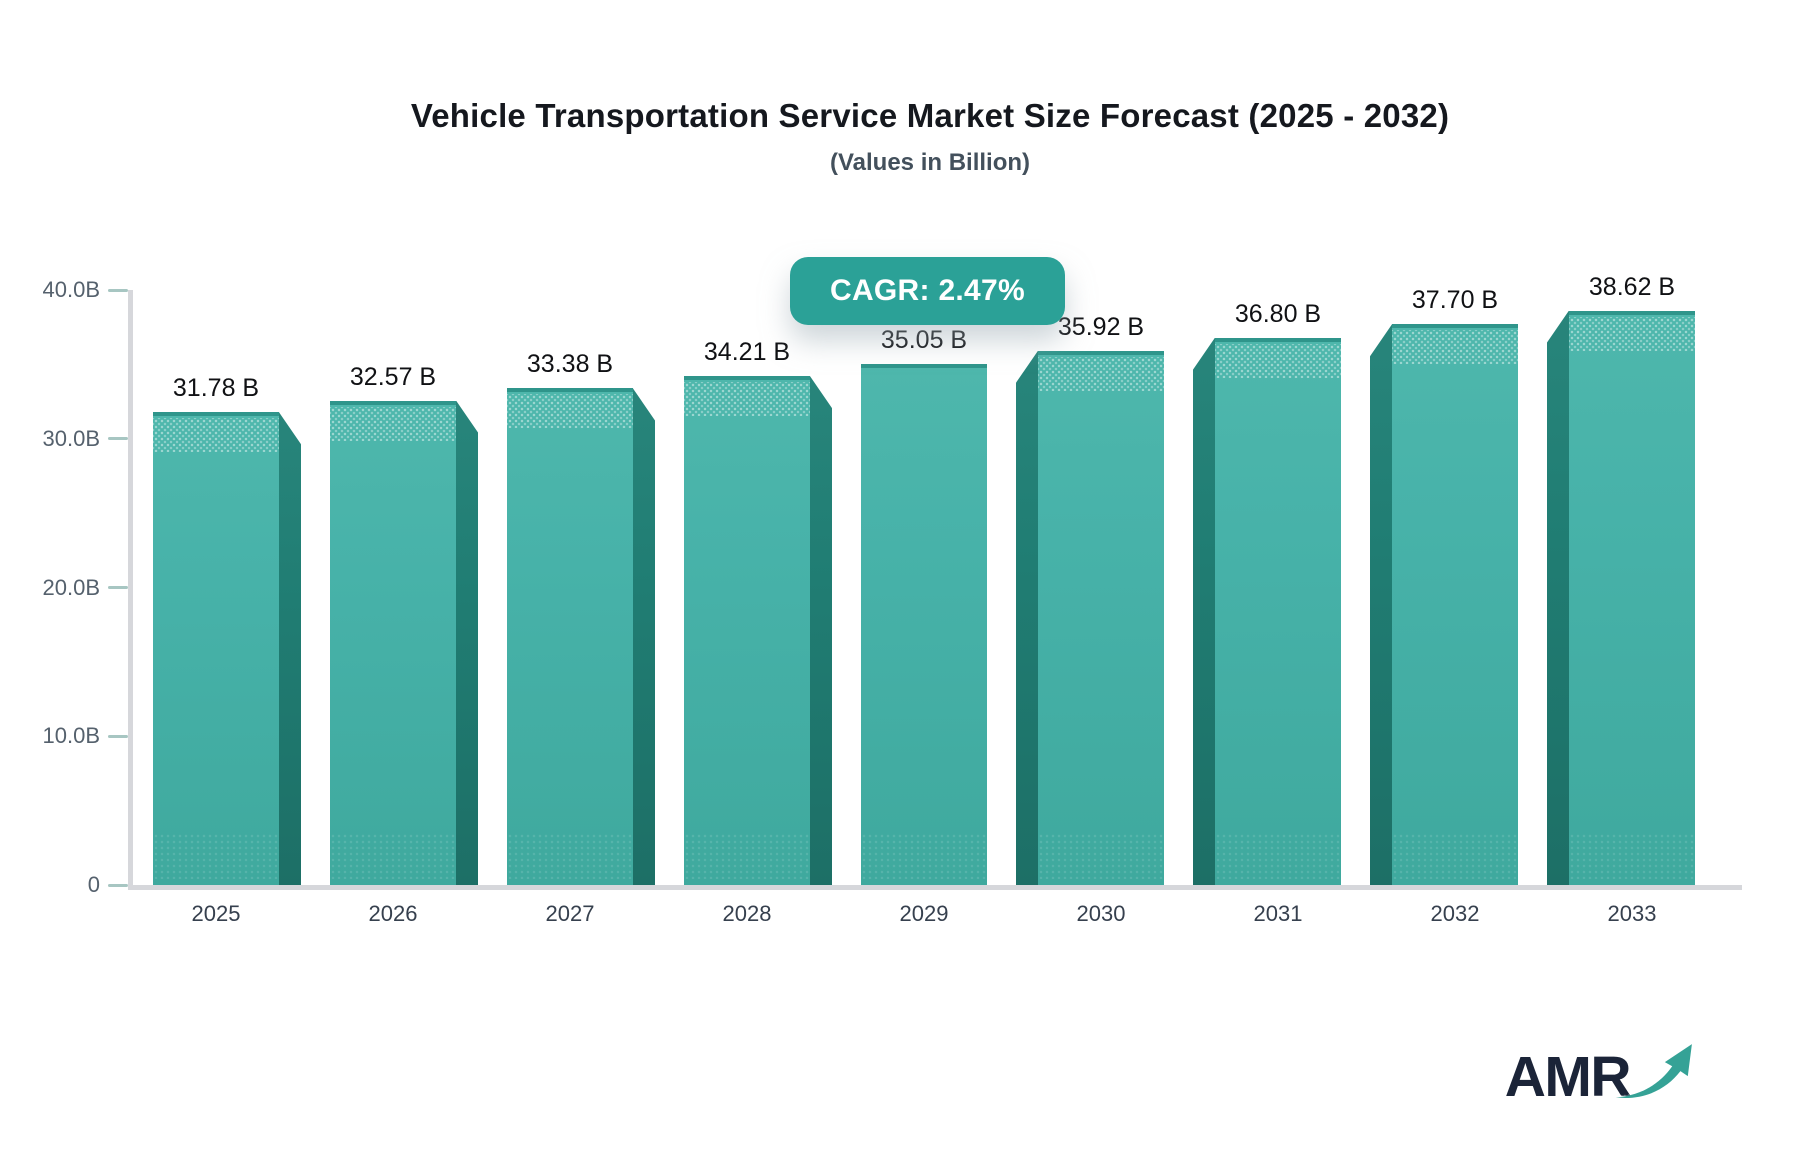  I want to click on x-axis-label: 2029, so click(924, 913).